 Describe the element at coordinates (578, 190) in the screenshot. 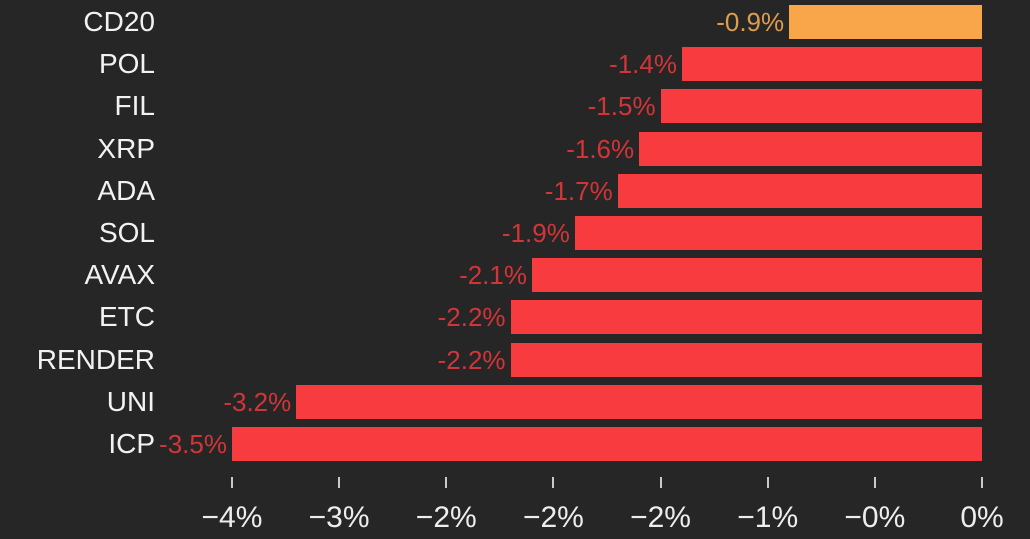

I see `value-label-ada: -1.7%` at that location.